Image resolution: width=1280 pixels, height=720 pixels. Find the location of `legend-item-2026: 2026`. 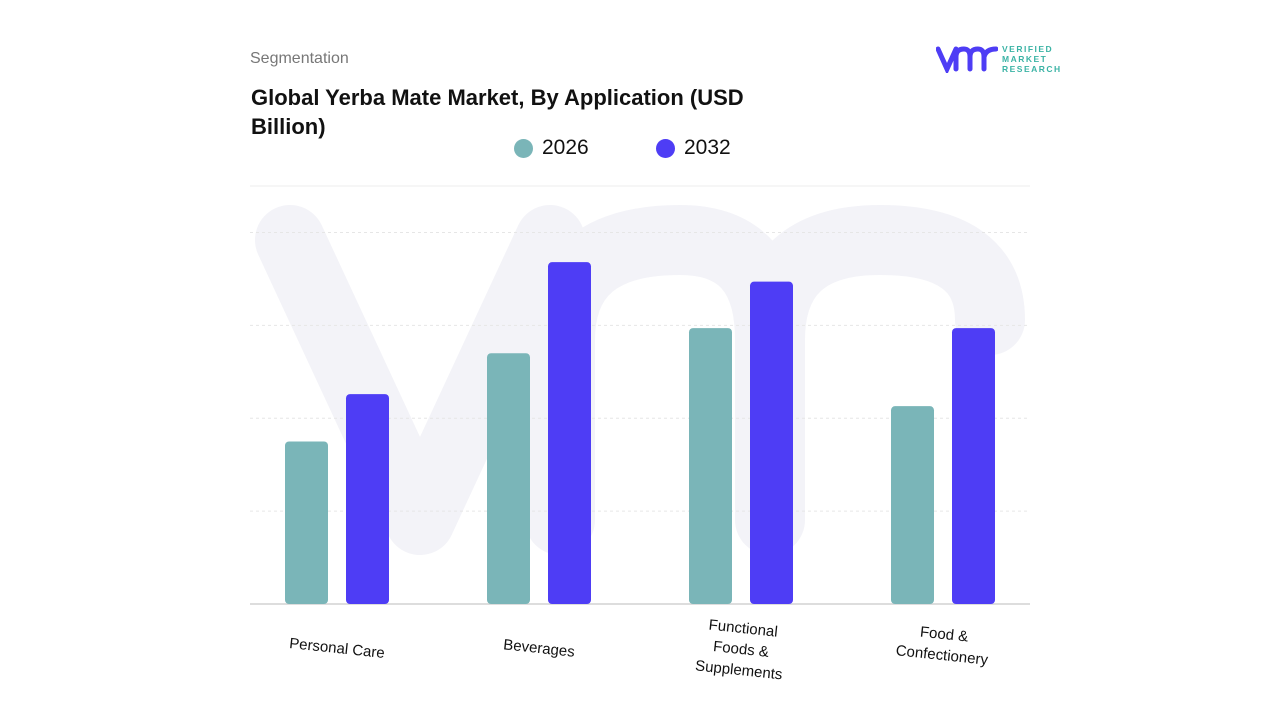

legend-item-2026: 2026 is located at coordinates (551, 148).